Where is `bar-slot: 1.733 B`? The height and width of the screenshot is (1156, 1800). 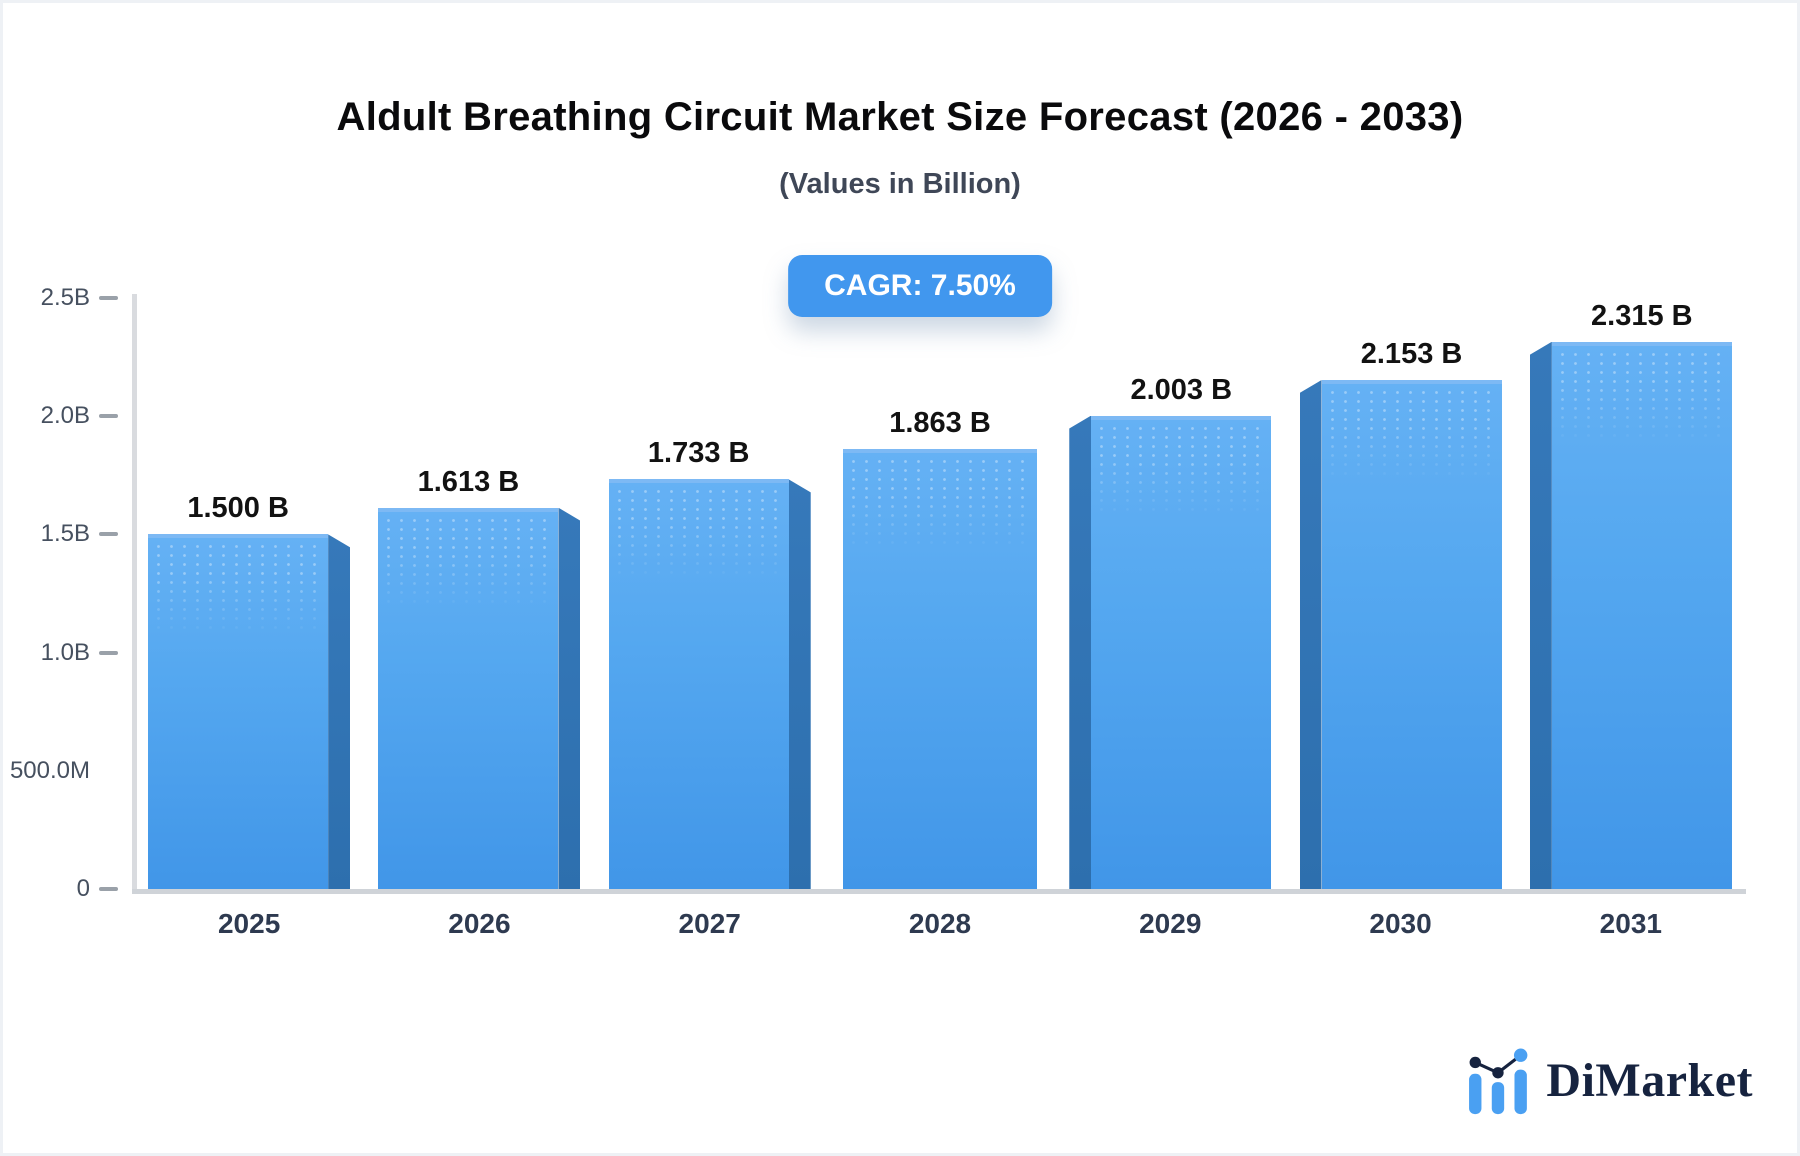 bar-slot: 1.733 B is located at coordinates (710, 593).